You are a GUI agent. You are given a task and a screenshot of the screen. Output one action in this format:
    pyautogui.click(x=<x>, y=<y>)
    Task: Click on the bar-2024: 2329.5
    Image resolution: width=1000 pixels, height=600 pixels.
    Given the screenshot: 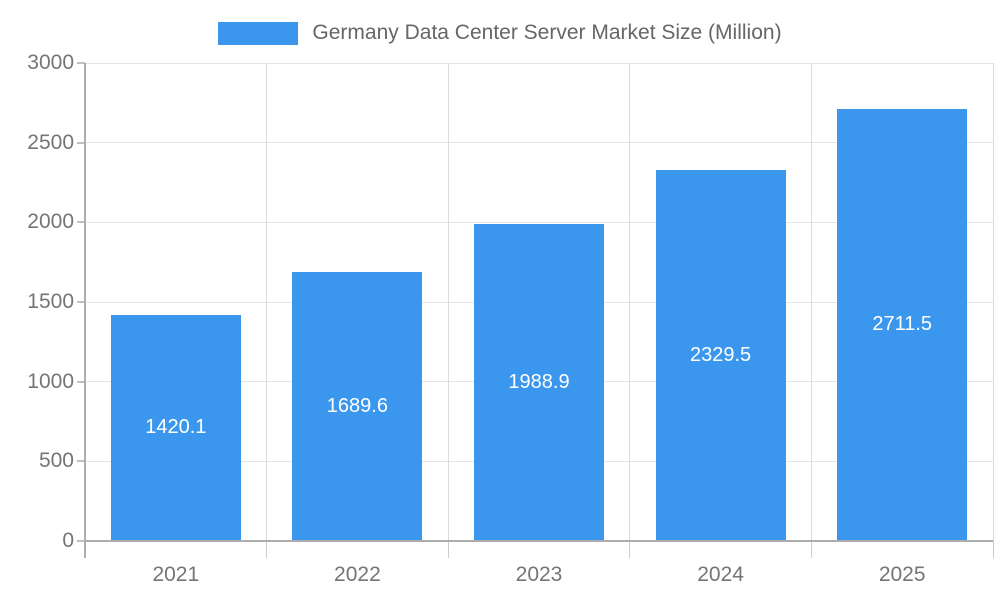 What is the action you would take?
    pyautogui.click(x=720, y=355)
    